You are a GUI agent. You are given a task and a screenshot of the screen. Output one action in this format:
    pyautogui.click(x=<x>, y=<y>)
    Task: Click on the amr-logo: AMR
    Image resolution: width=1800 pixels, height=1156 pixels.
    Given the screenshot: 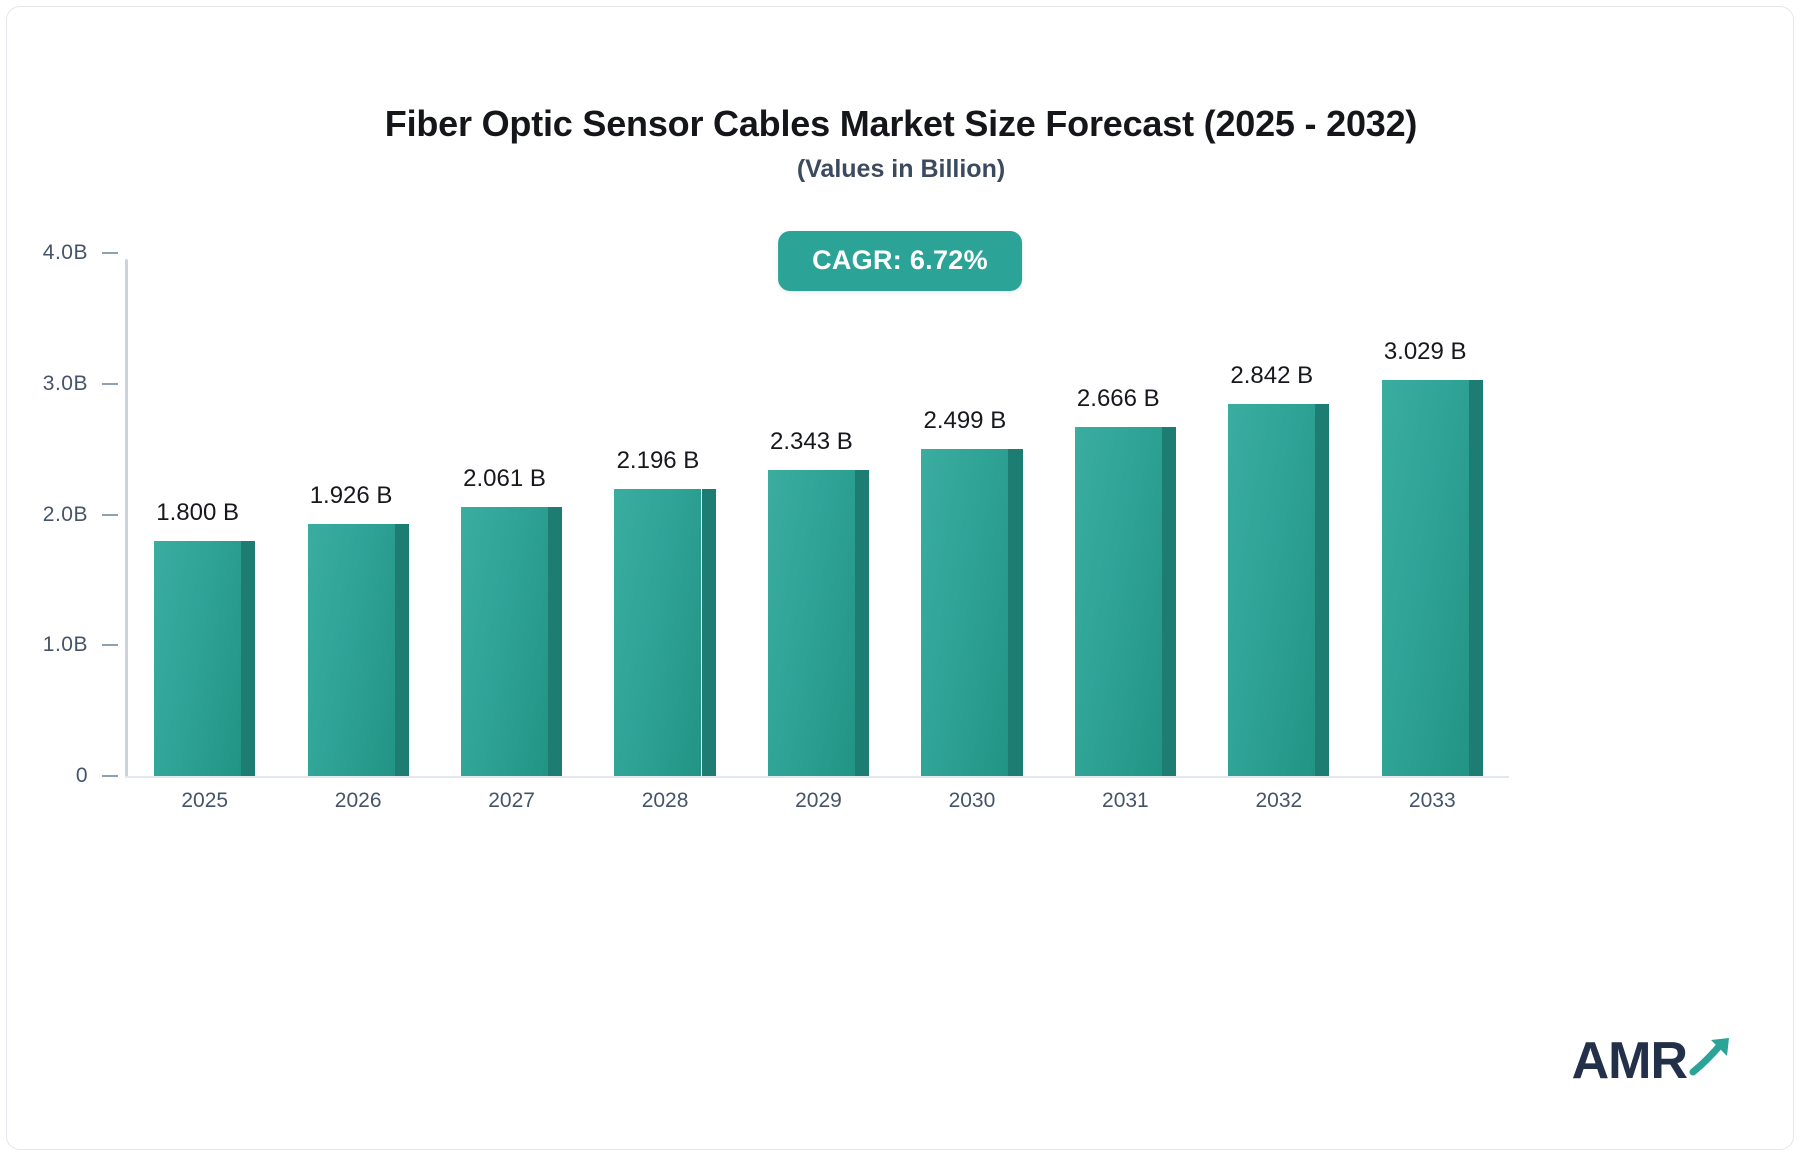 What is the action you would take?
    pyautogui.click(x=1653, y=1060)
    